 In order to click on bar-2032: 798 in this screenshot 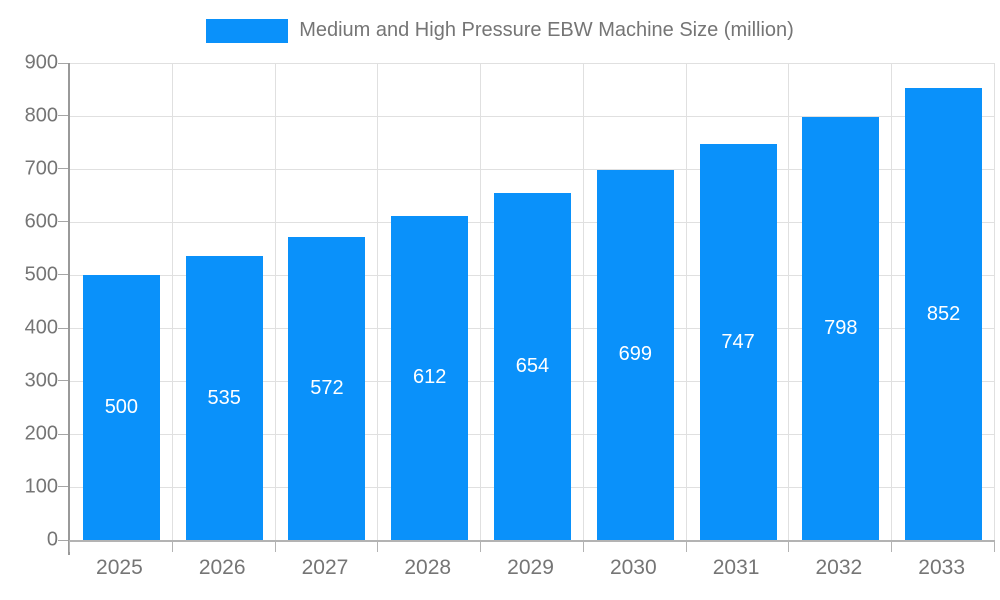, I will do `click(841, 328)`.